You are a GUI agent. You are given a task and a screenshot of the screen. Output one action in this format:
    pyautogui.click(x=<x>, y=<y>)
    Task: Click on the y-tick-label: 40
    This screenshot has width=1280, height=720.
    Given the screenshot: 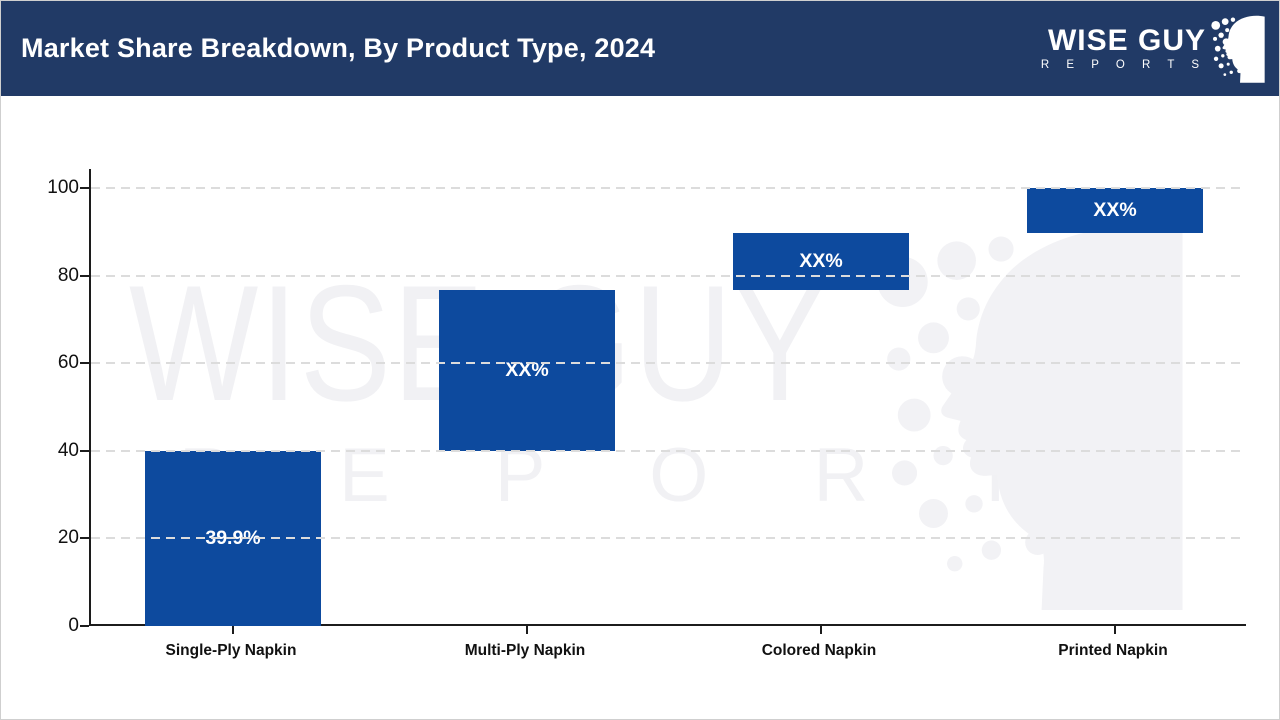 What is the action you would take?
    pyautogui.click(x=68, y=450)
    